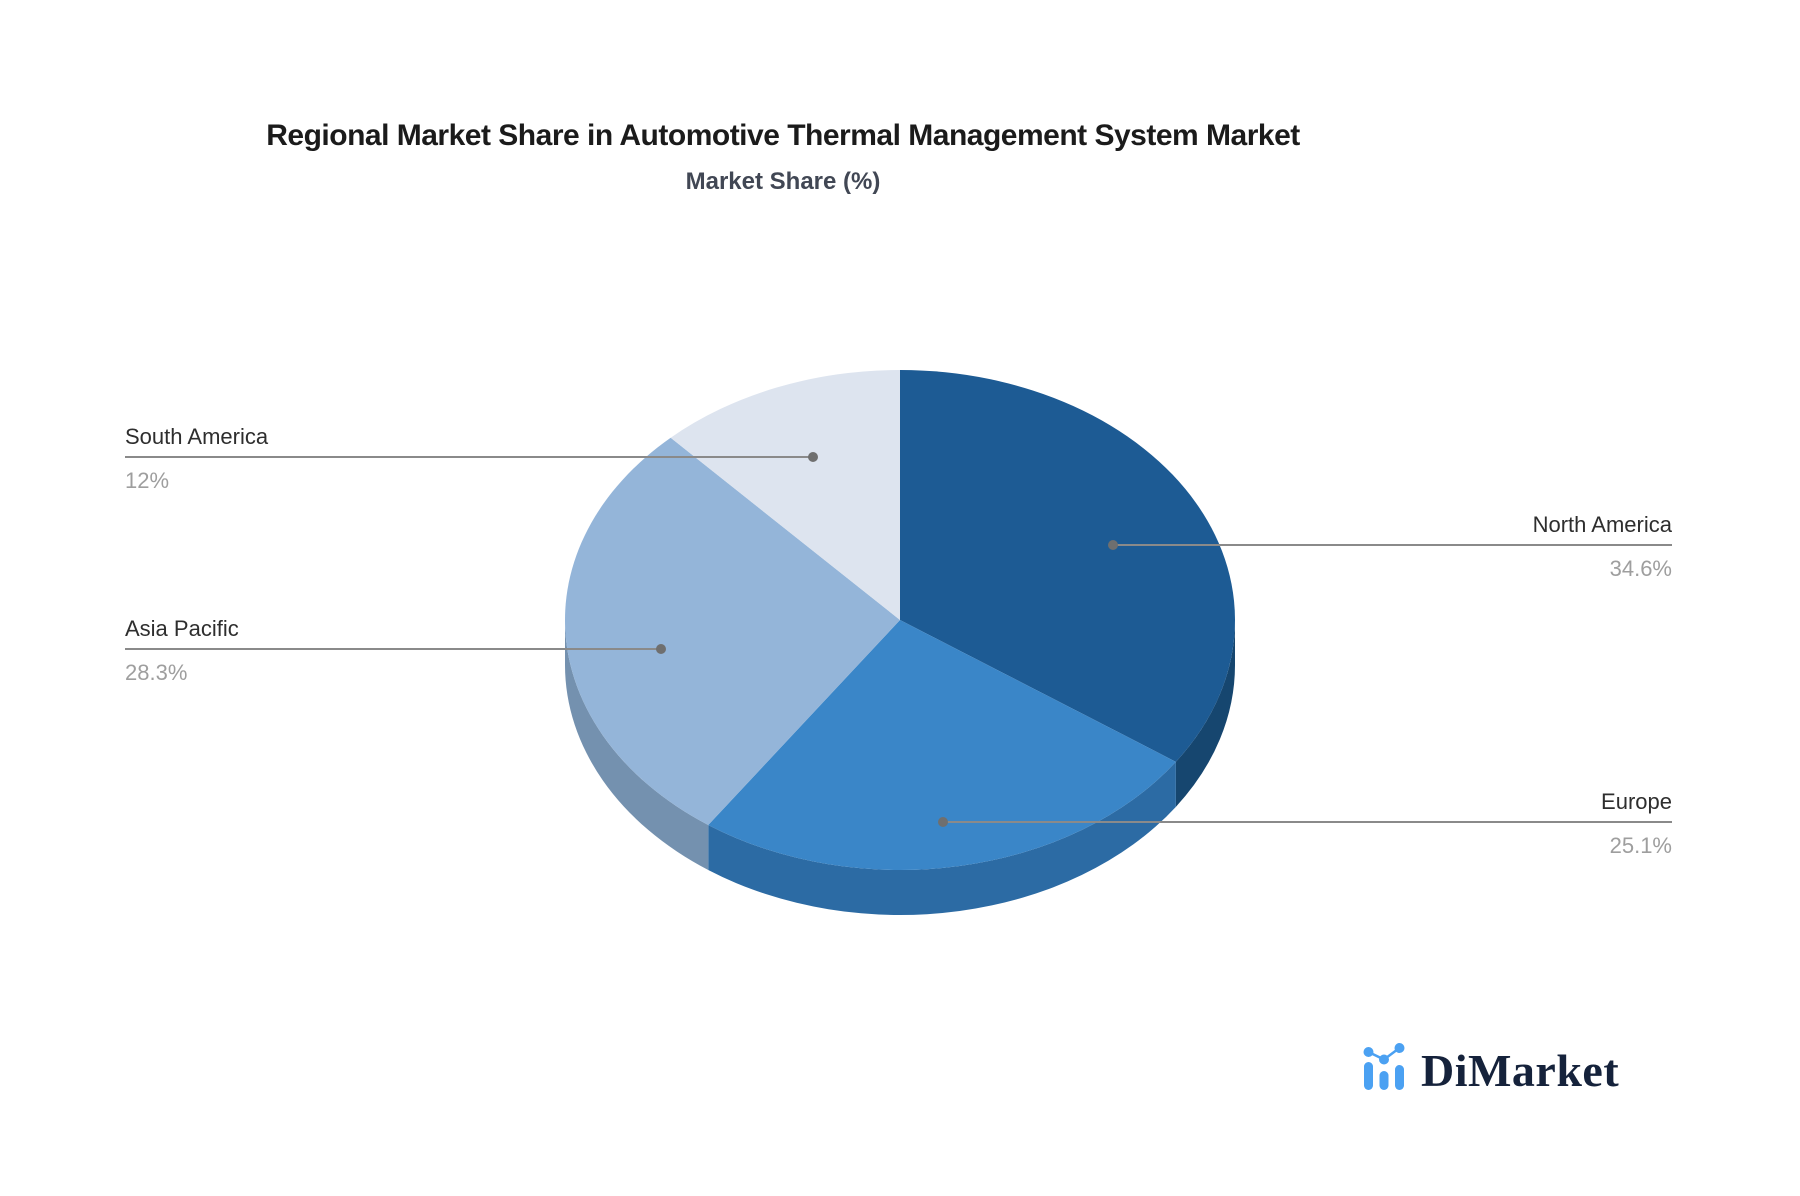  I want to click on chart-subtitle: Market Share (%), so click(783, 181).